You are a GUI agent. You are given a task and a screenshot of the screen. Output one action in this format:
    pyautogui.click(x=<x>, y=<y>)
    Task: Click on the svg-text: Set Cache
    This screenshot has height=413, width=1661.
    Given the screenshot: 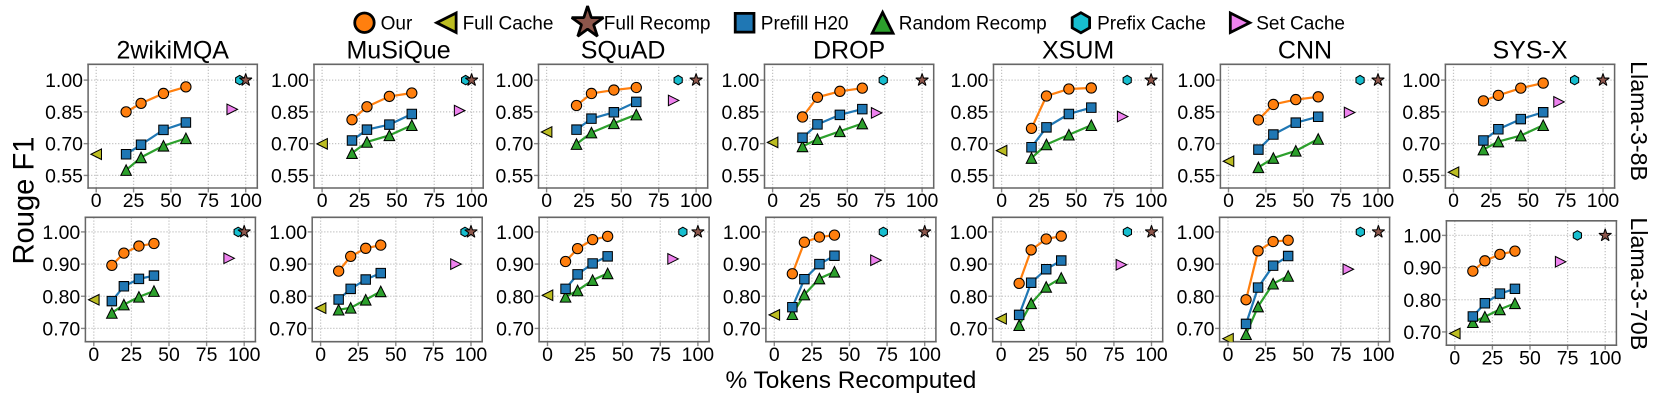 What is the action you would take?
    pyautogui.click(x=1300, y=23)
    